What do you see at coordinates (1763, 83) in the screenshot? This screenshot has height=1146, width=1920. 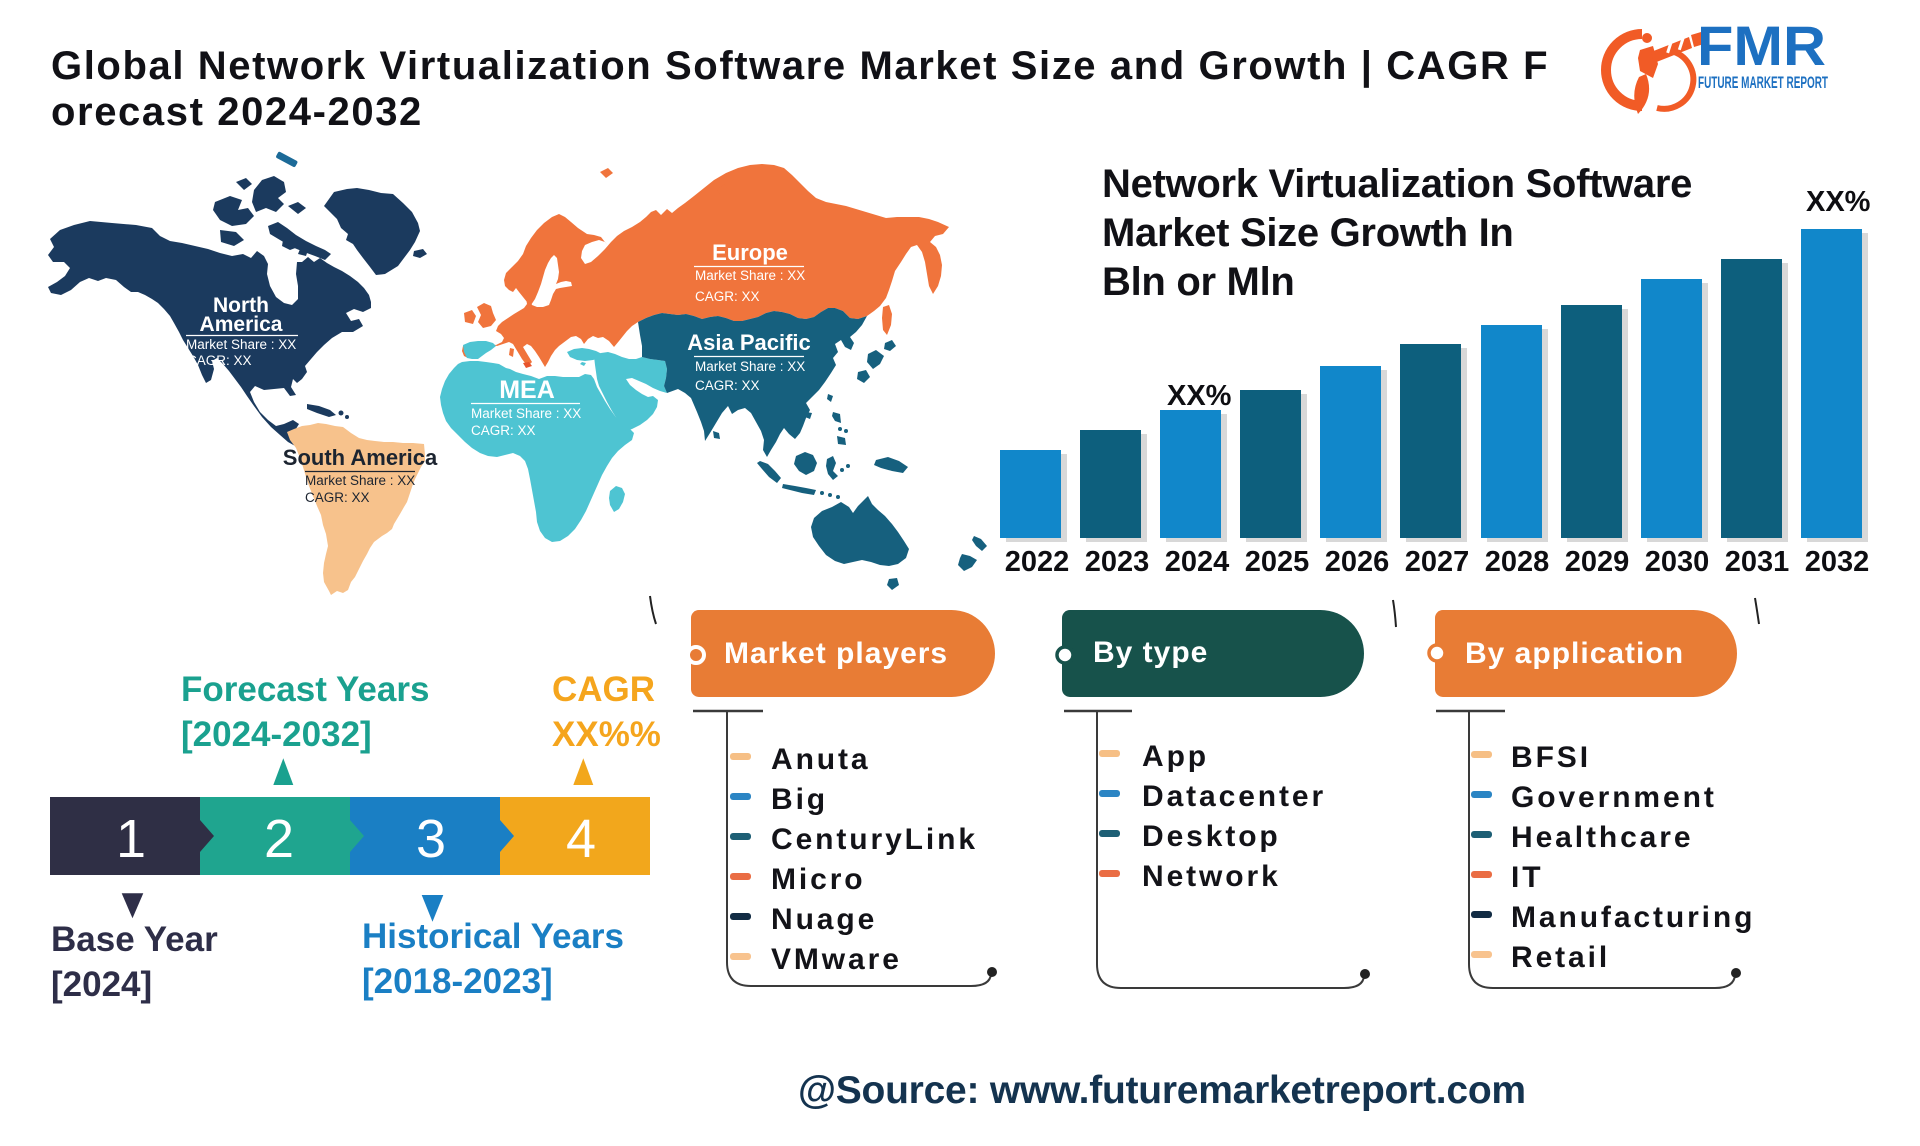 I see `svg-text: FUTURE MARKET REPORT` at bounding box center [1763, 83].